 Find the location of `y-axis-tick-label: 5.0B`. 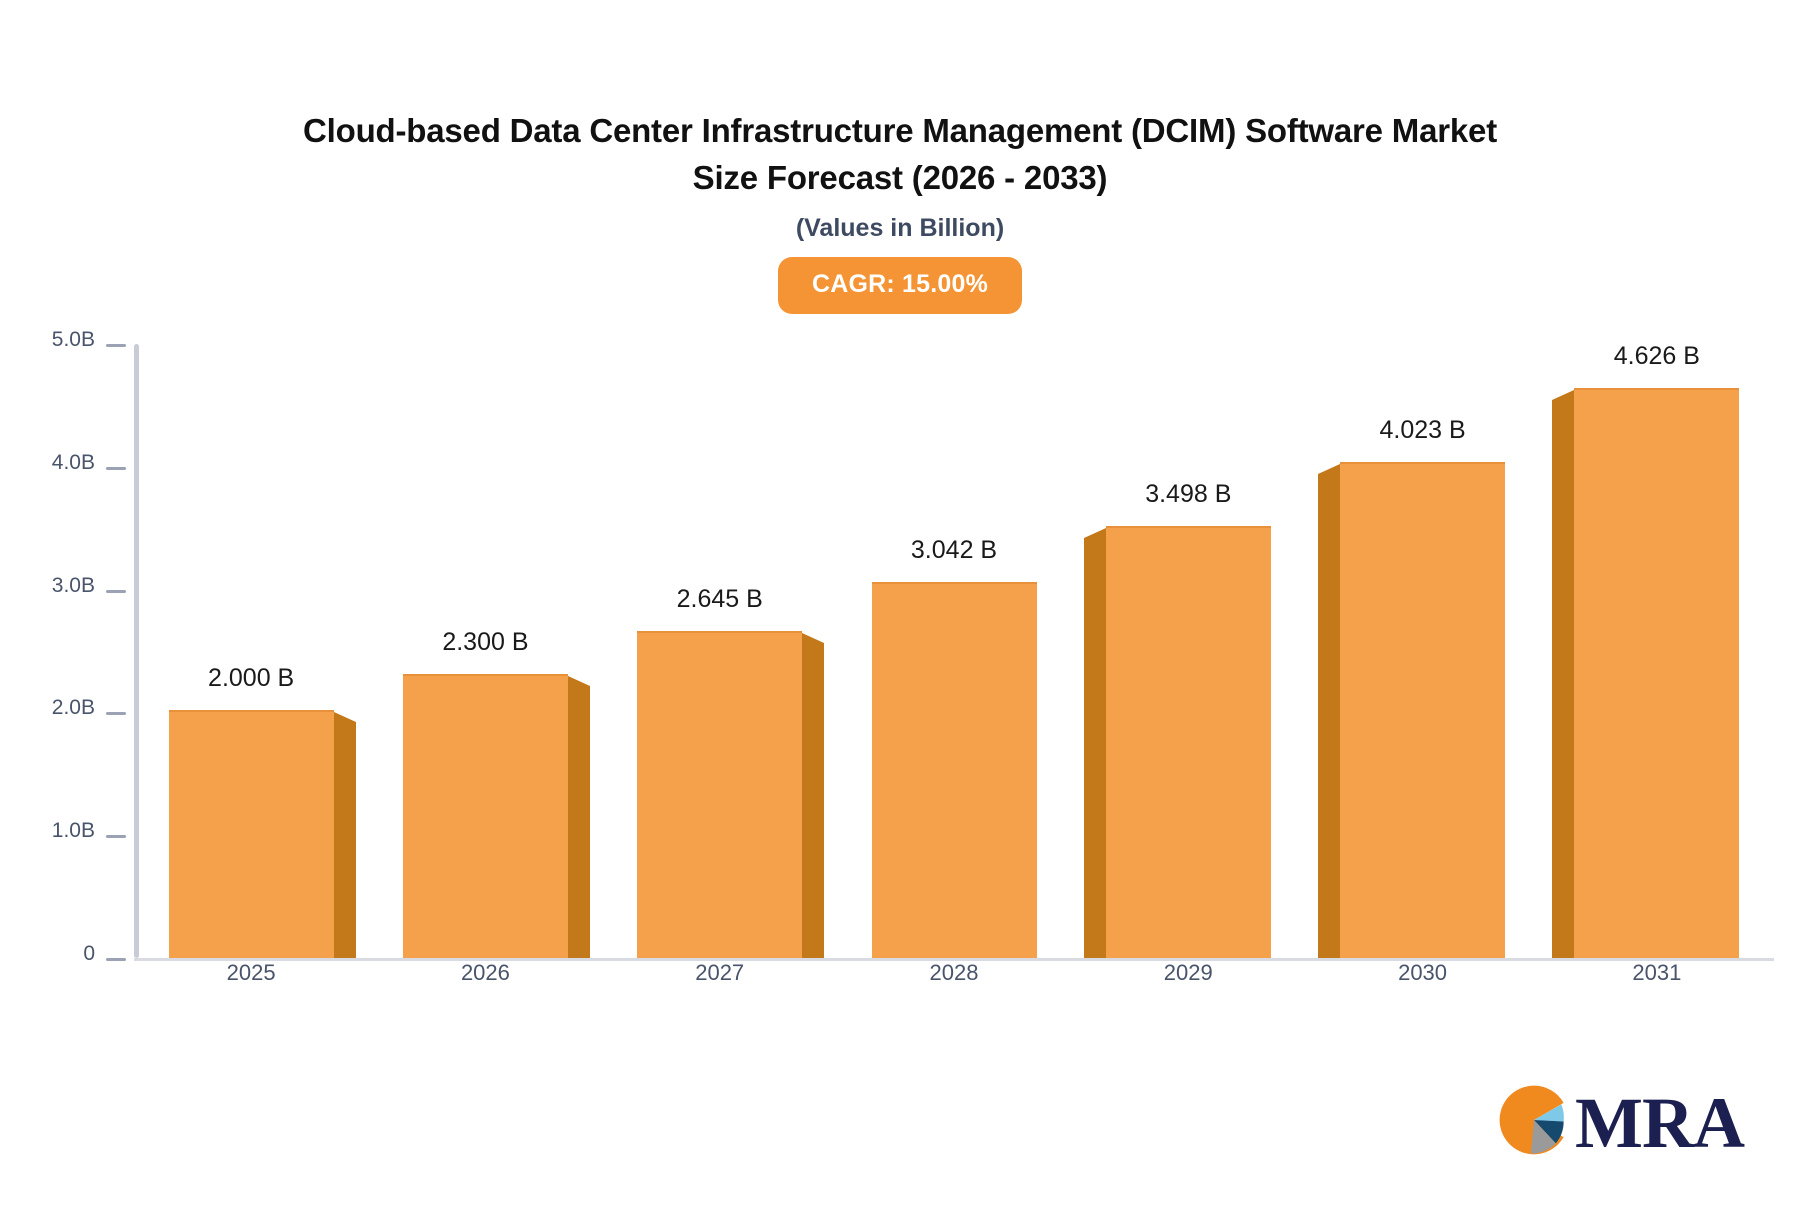

y-axis-tick-label: 5.0B is located at coordinates (73, 339).